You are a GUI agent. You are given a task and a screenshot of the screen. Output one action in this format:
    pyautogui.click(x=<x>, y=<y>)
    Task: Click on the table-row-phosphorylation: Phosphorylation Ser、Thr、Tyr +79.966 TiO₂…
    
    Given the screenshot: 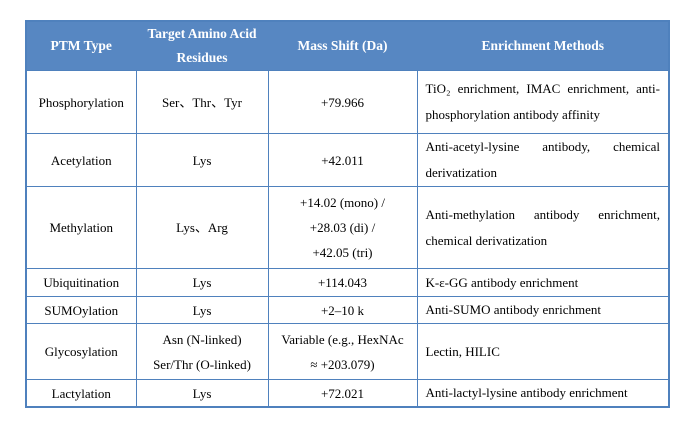 What is the action you would take?
    pyautogui.click(x=347, y=102)
    